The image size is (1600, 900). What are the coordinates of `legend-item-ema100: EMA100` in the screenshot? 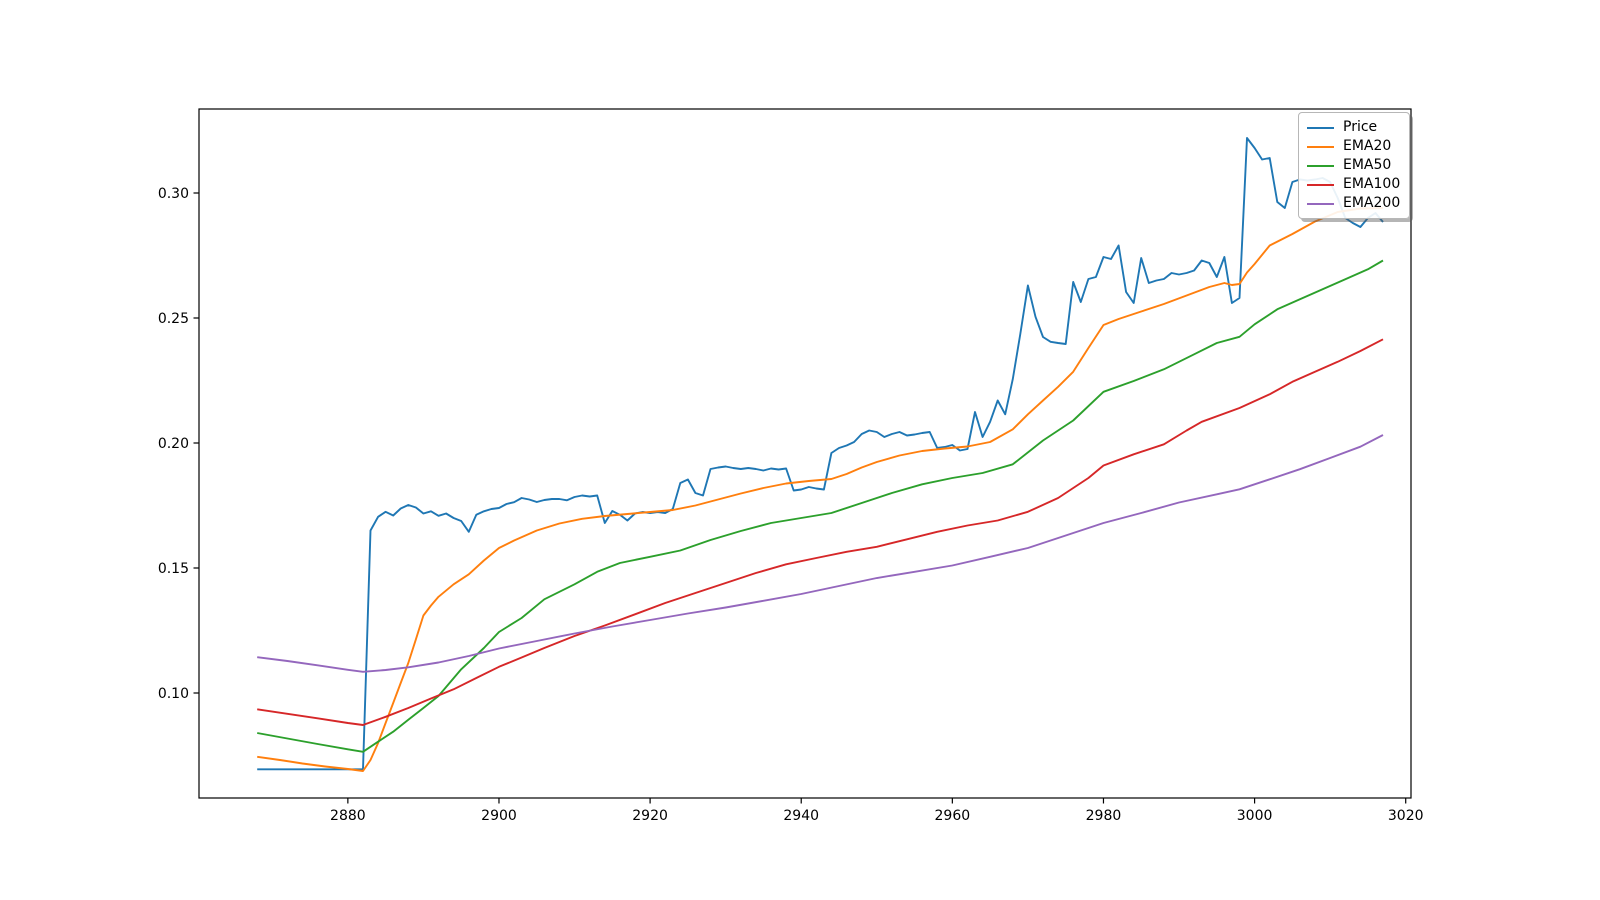 It's located at (1354, 184).